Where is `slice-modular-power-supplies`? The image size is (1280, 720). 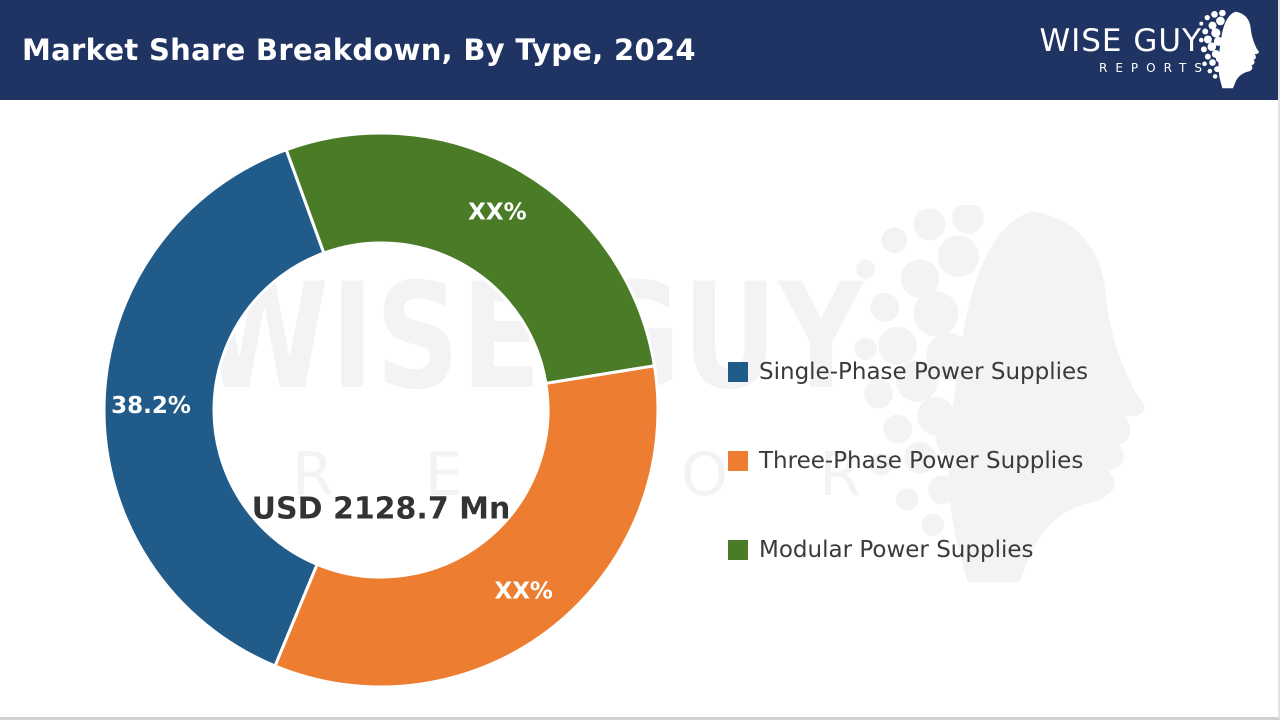
slice-modular-power-supplies is located at coordinates (470, 258).